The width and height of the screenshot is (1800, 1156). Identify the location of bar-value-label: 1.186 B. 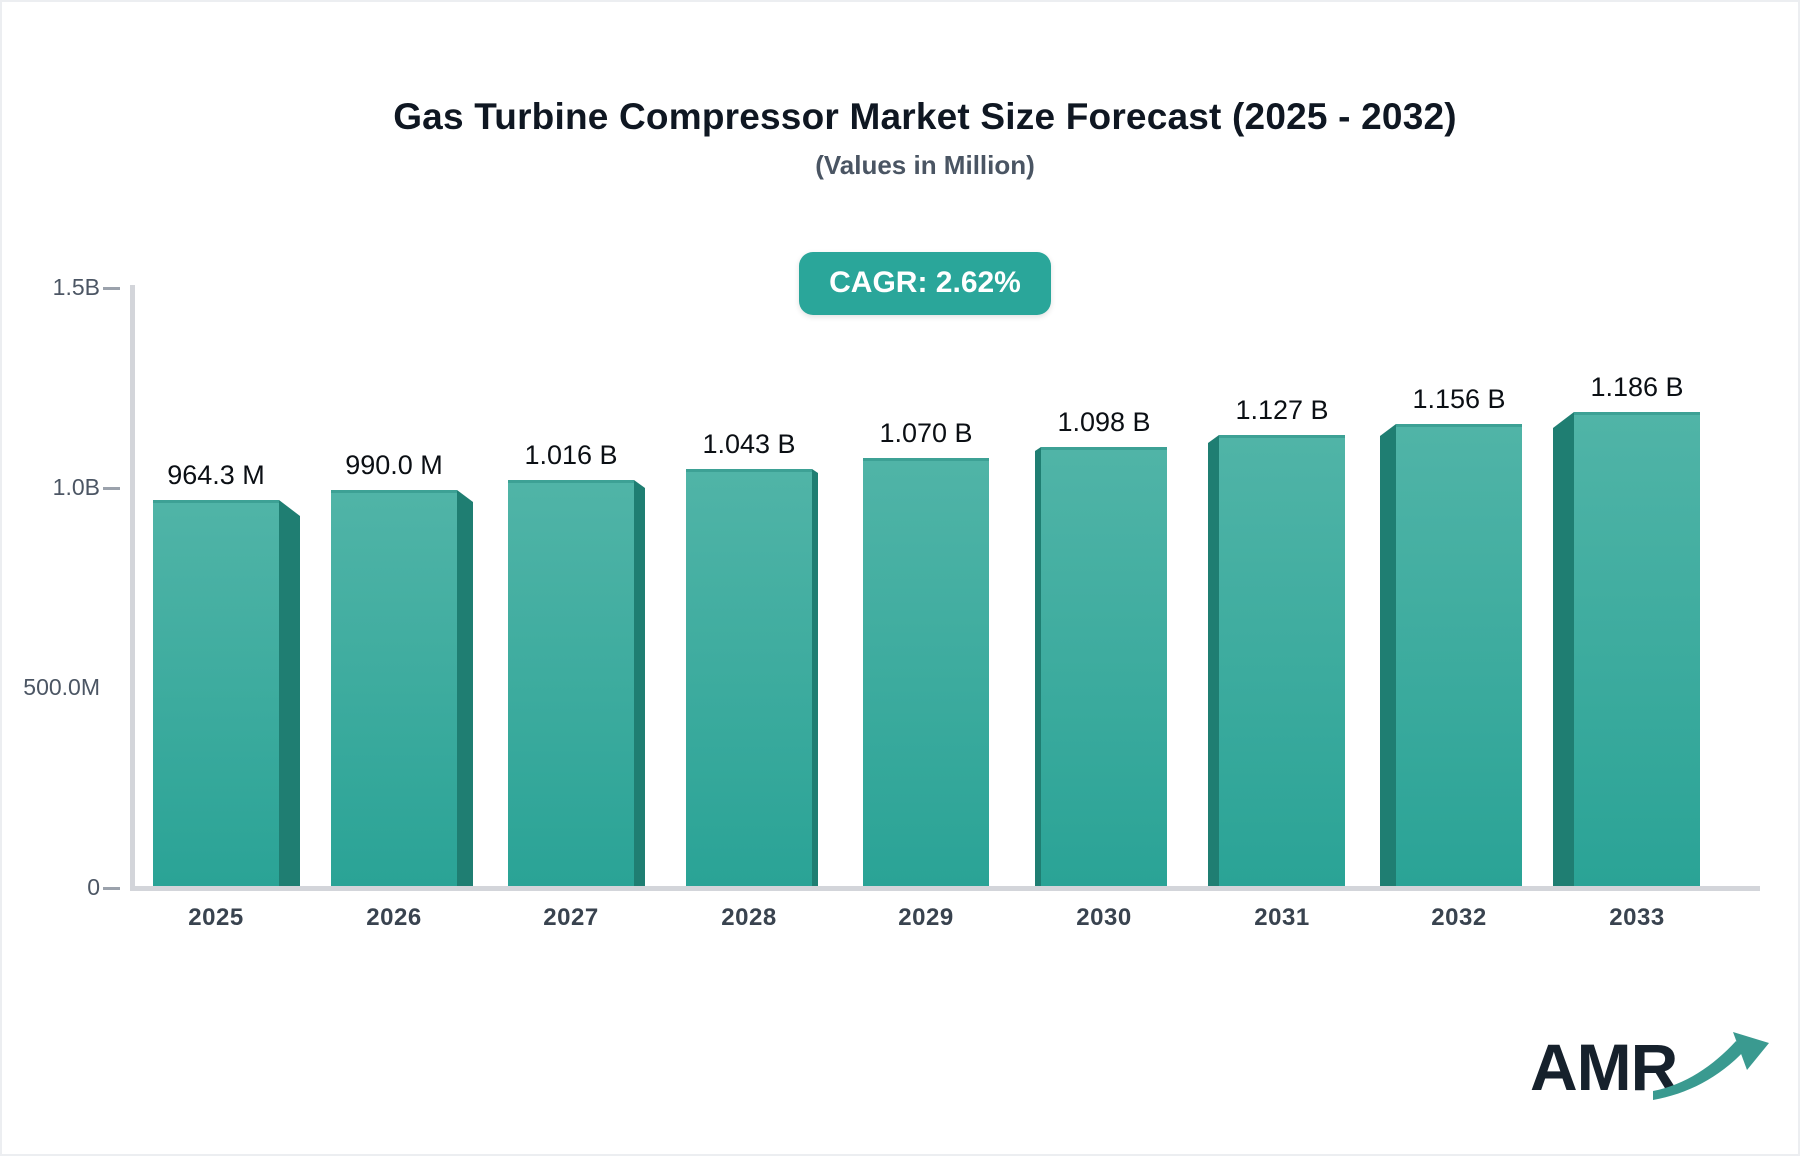
(1637, 387).